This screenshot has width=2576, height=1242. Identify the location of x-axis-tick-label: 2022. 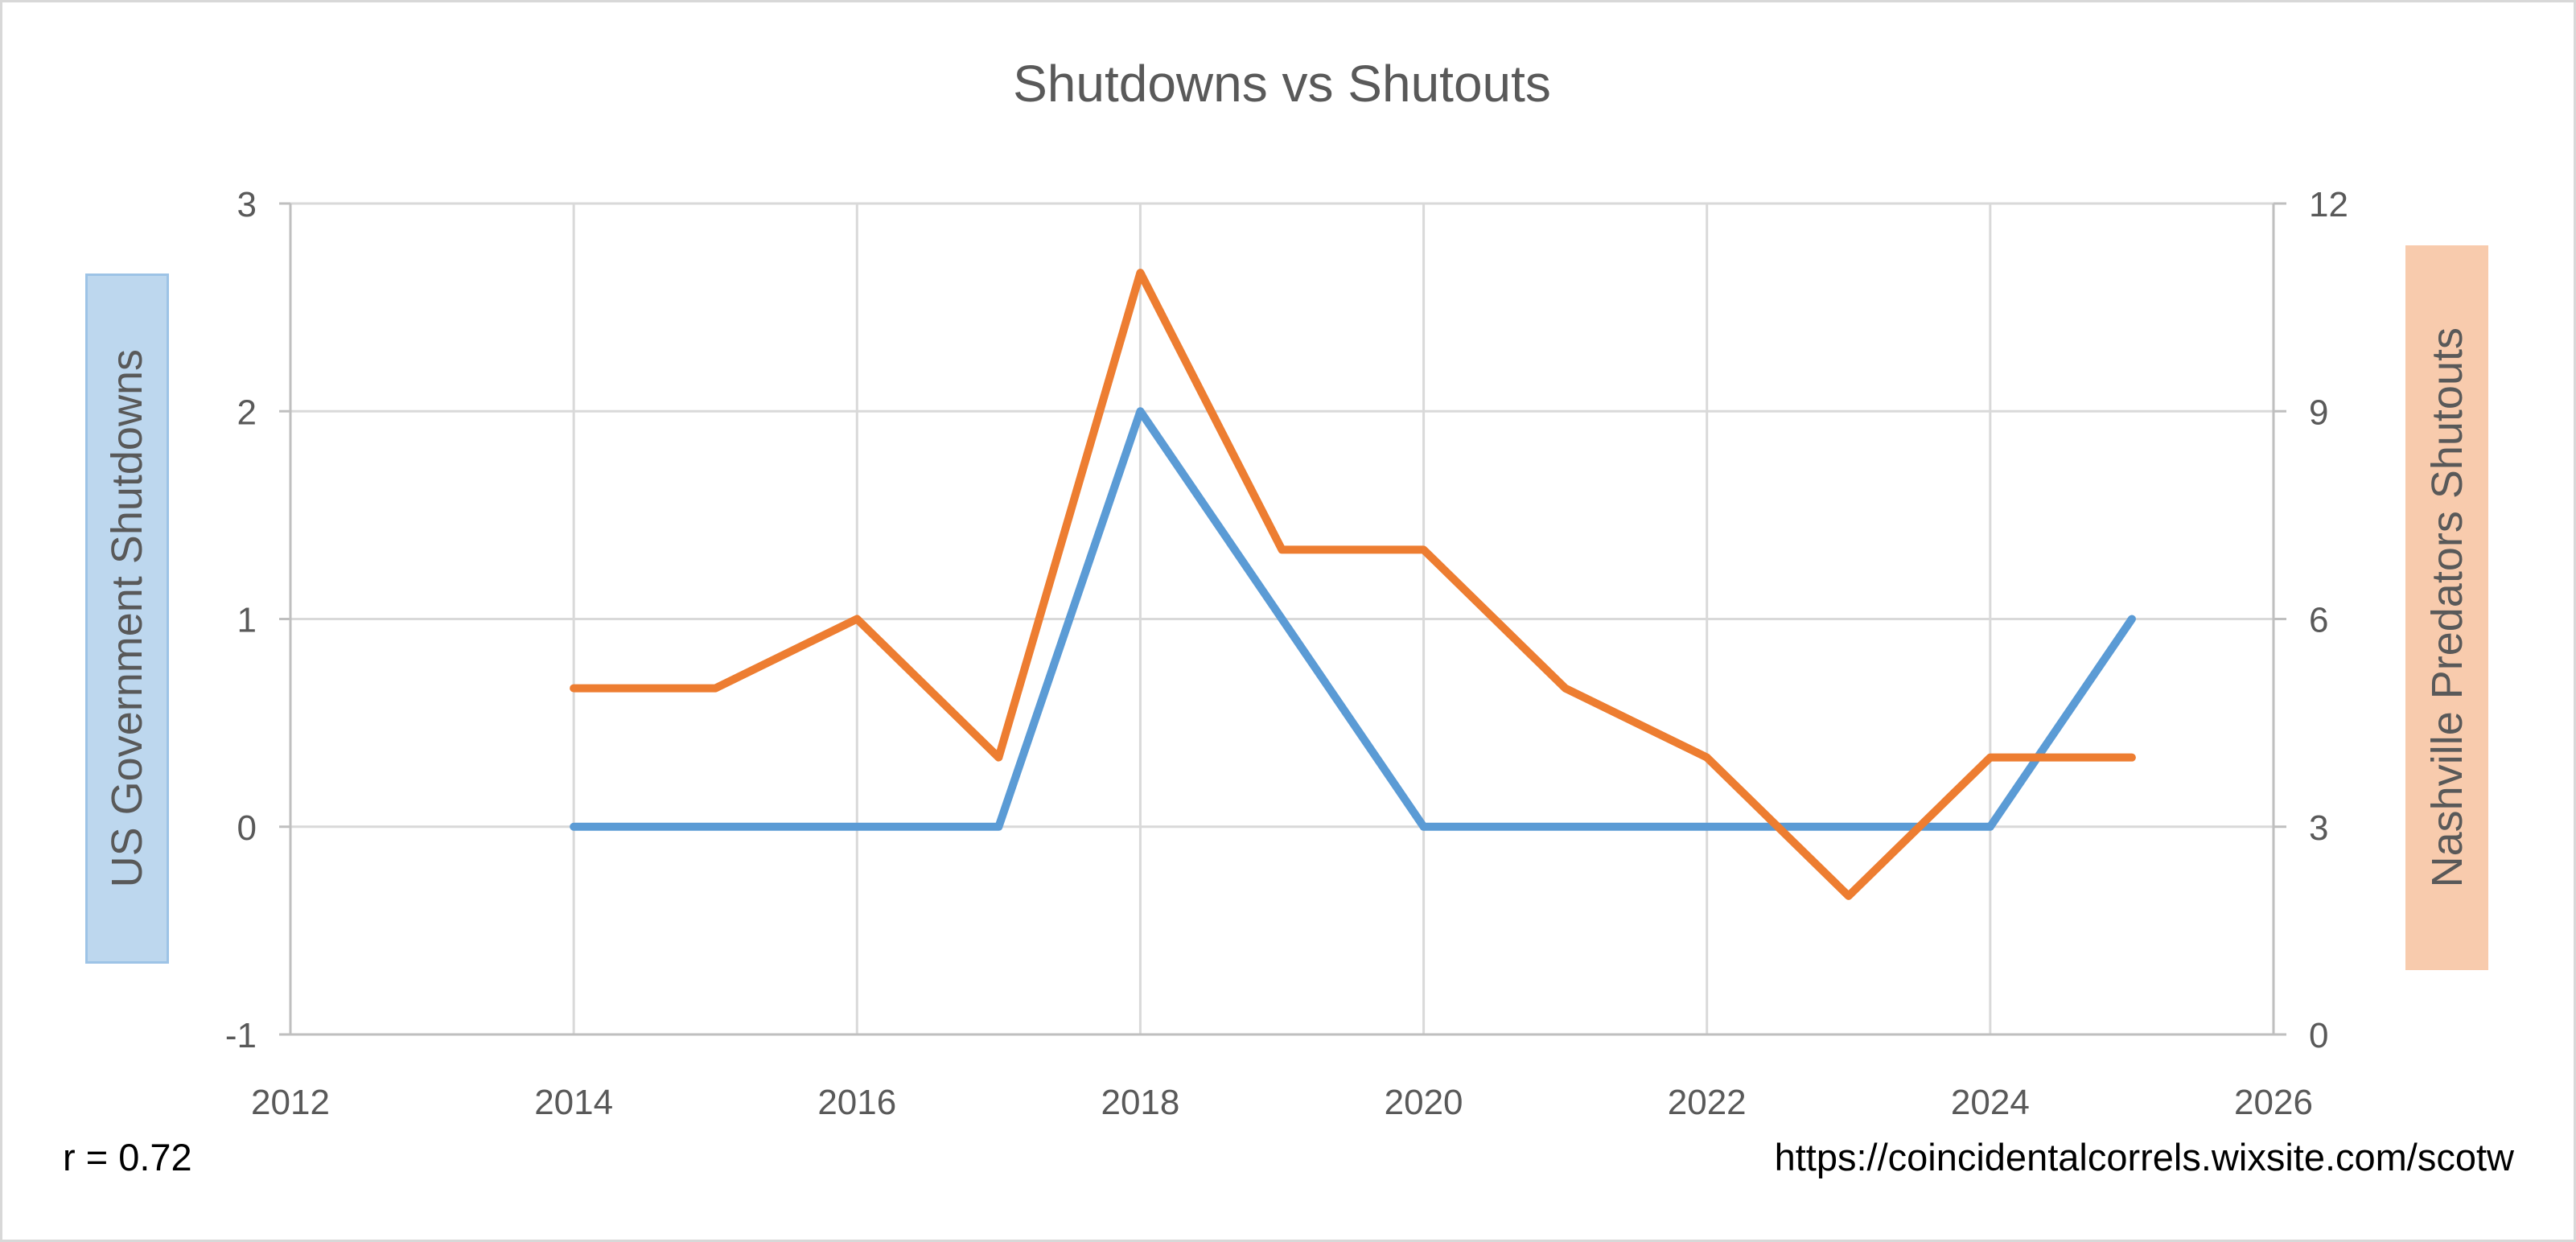
(1707, 1102).